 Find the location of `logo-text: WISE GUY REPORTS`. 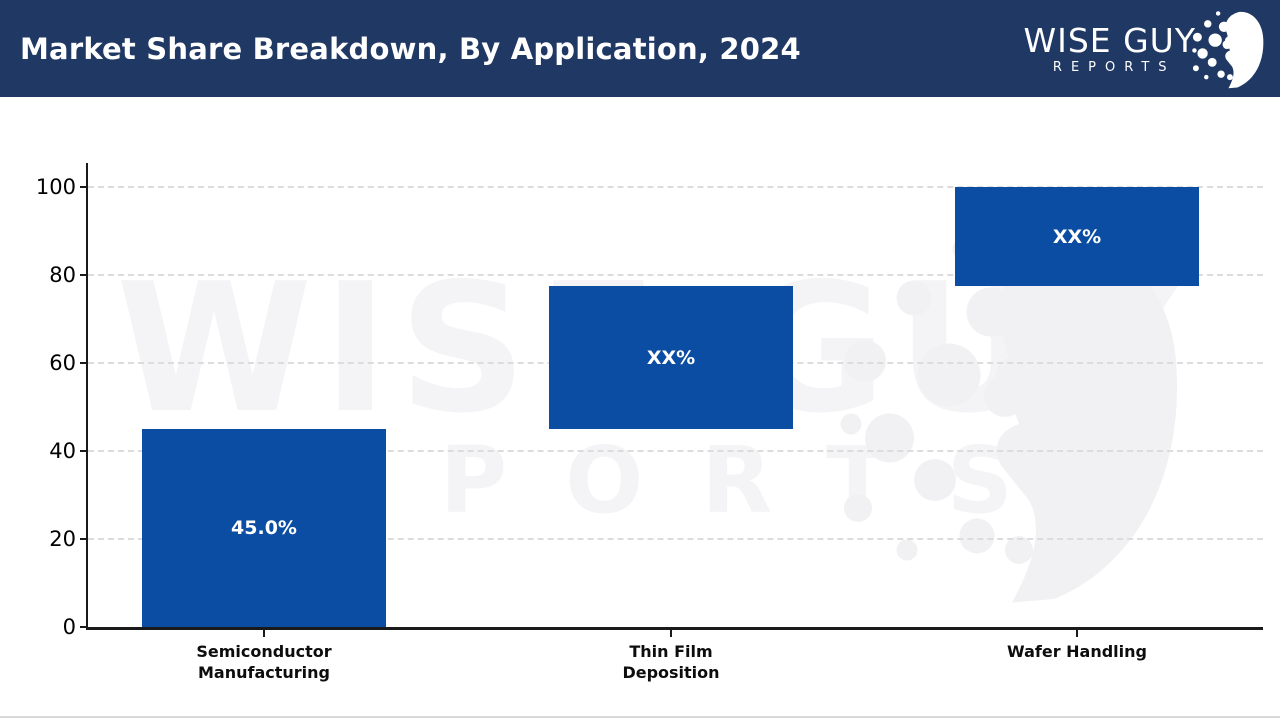

logo-text: WISE GUY REPORTS is located at coordinates (1109, 49).